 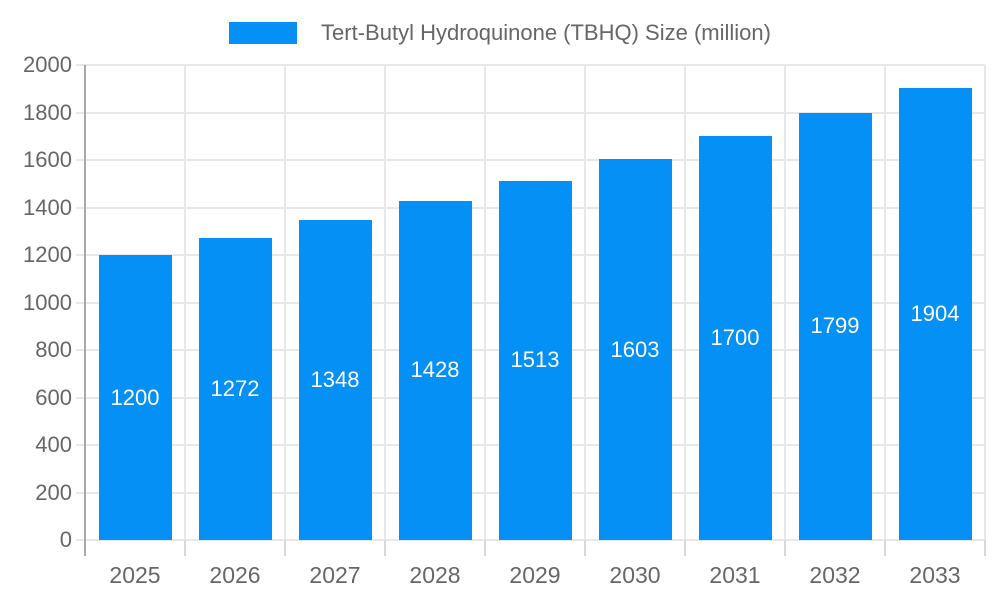 I want to click on bar-value-label: 1200, so click(x=135, y=397).